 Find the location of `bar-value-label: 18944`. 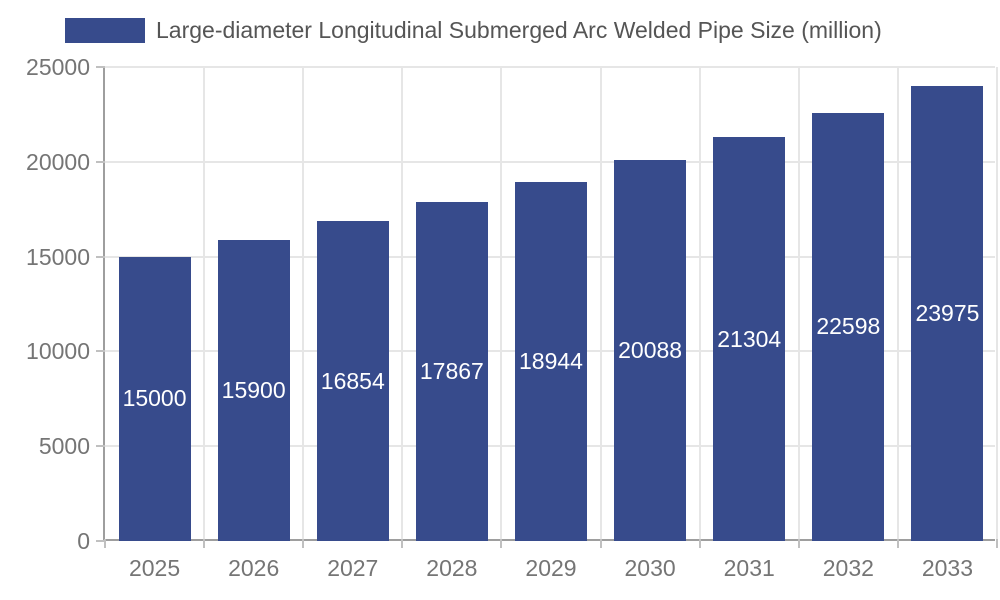

bar-value-label: 18944 is located at coordinates (551, 360).